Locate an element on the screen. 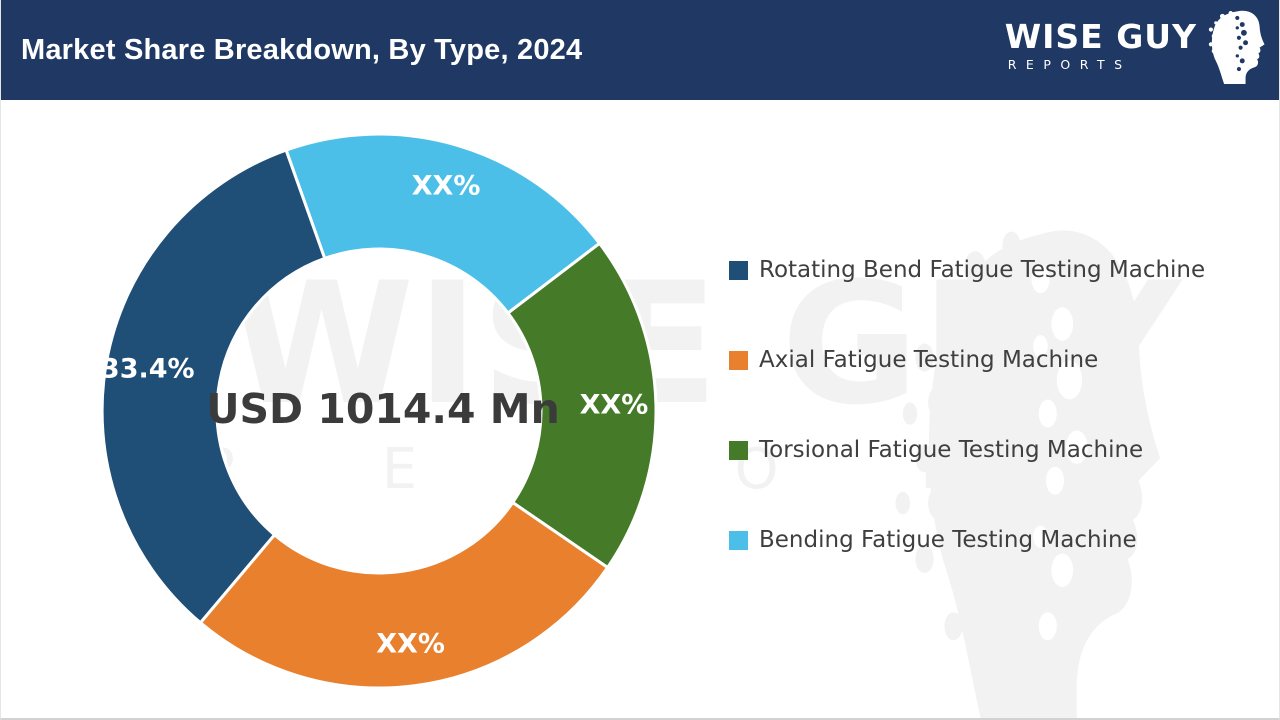  legend-item-label: Bending Fatigue Testing Machine is located at coordinates (948, 539).